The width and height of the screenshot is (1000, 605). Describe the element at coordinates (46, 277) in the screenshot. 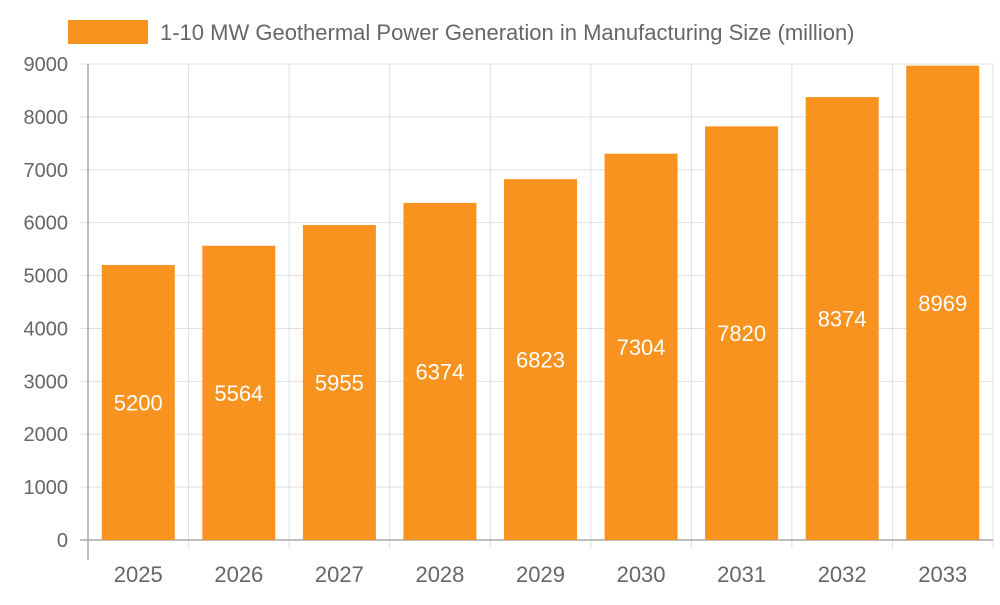

I see `y-tick-label: 5000` at that location.